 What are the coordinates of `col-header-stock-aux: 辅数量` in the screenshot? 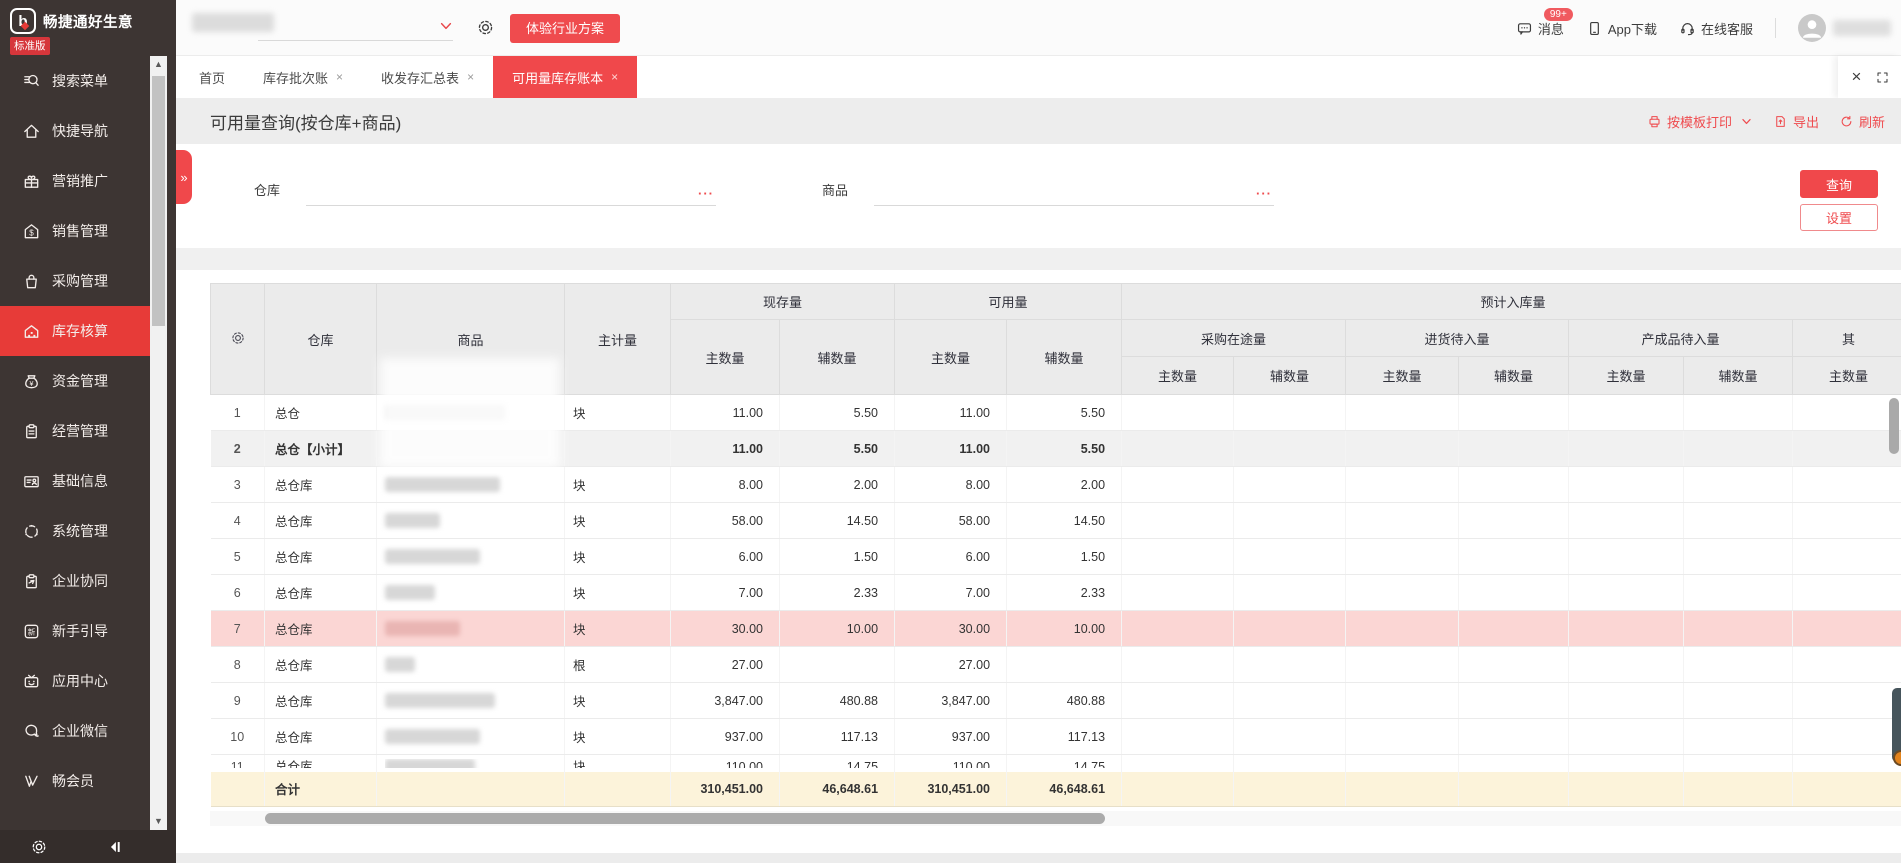 It's located at (837, 357).